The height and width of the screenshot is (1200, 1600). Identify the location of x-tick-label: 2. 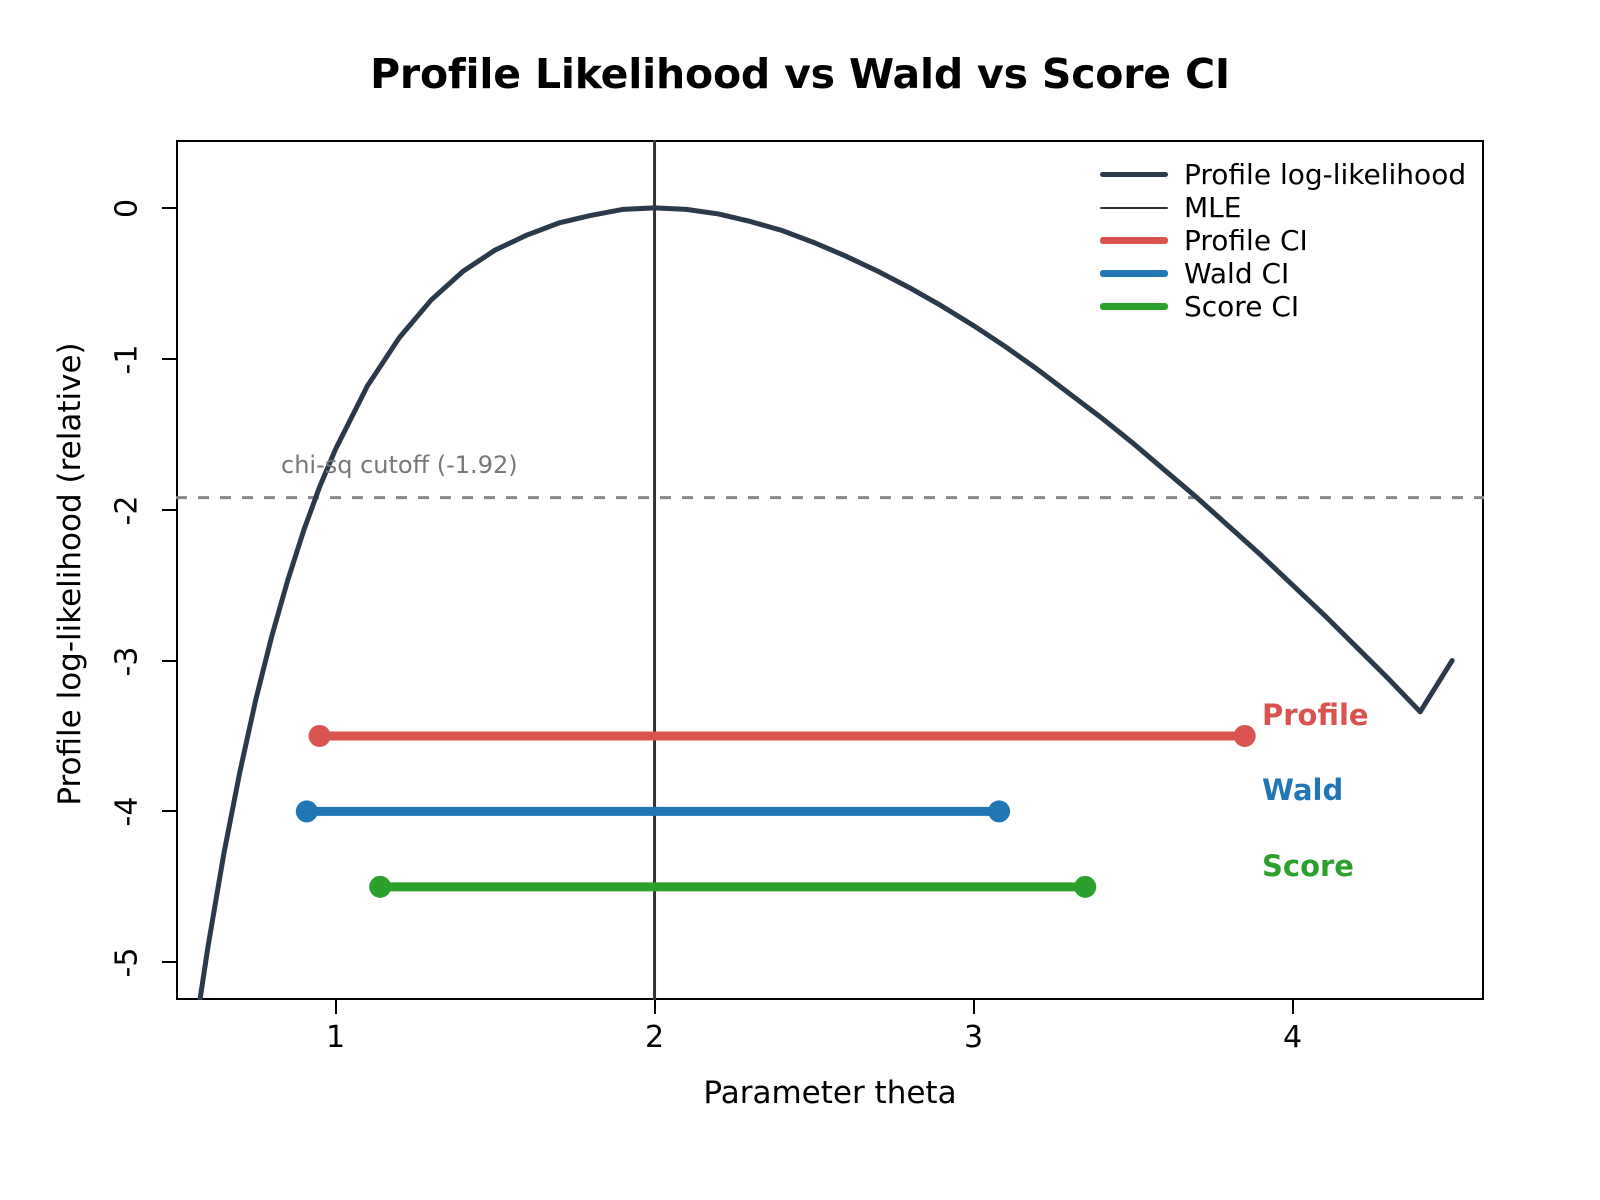
(654, 1037).